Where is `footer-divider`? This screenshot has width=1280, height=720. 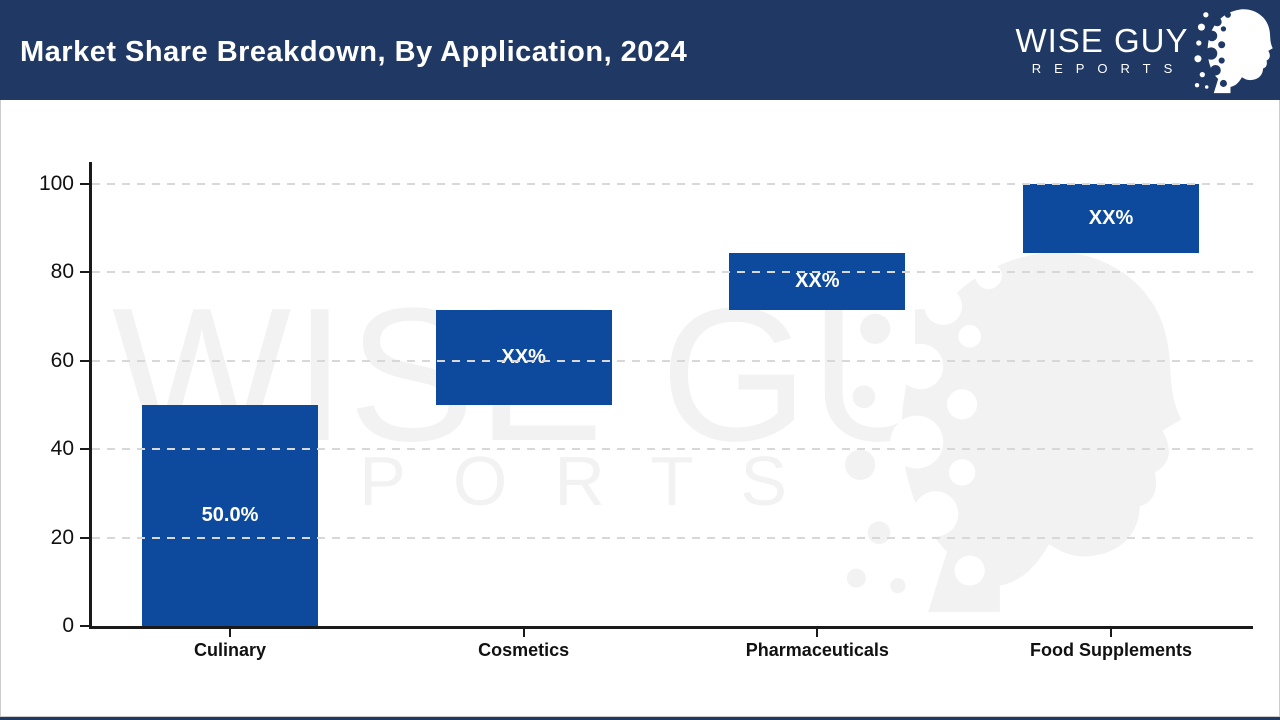
footer-divider is located at coordinates (640, 716).